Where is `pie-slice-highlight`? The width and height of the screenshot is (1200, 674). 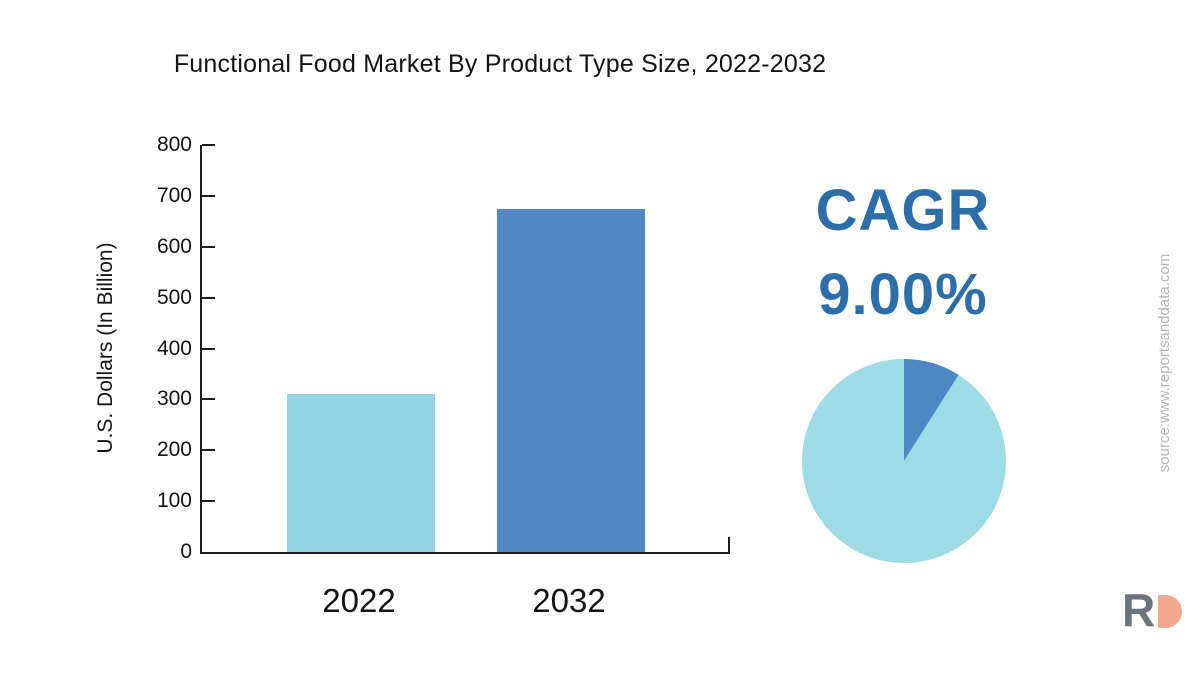 pie-slice-highlight is located at coordinates (931, 410).